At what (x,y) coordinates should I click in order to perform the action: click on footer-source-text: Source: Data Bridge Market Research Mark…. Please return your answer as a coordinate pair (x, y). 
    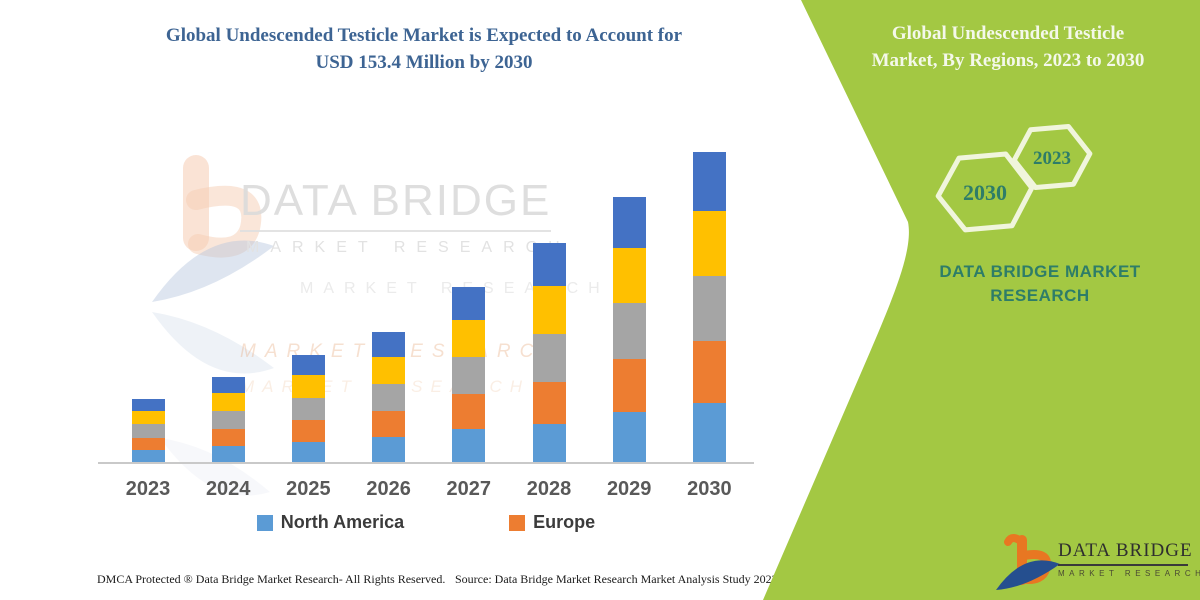
    Looking at the image, I should click on (616, 579).